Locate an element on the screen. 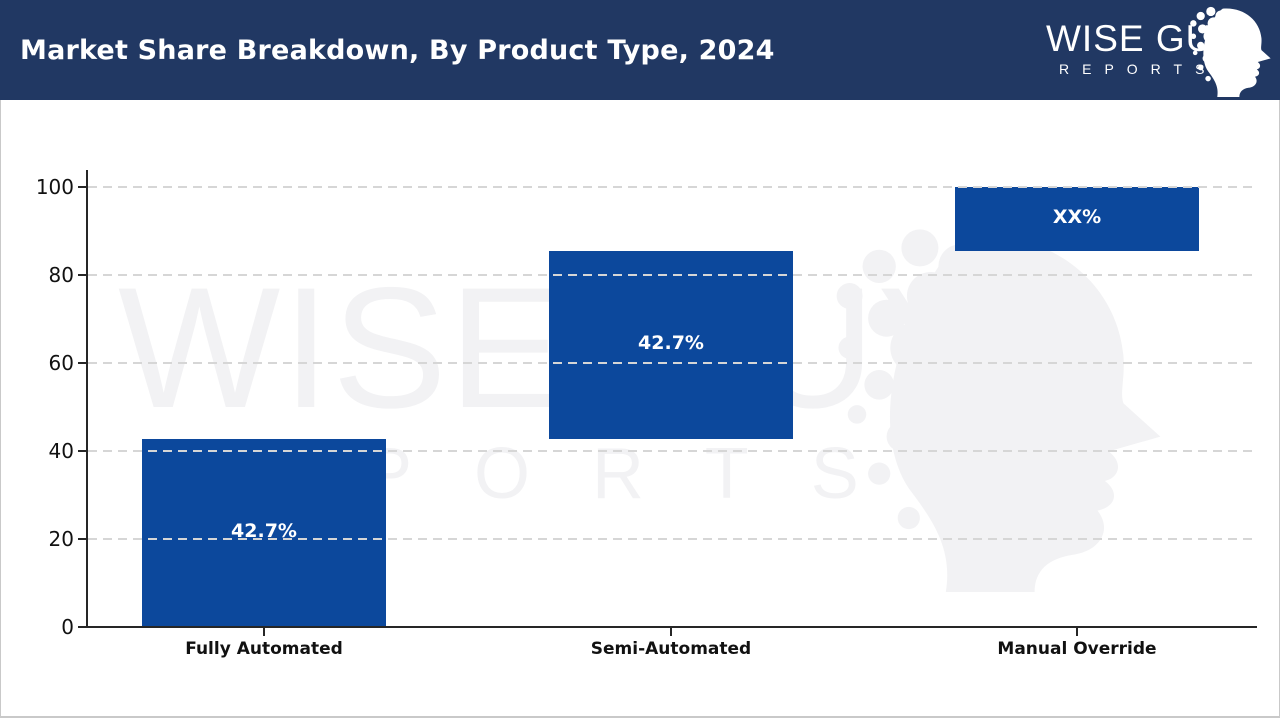 The height and width of the screenshot is (720, 1280). y-axis-tick-label: 80 is located at coordinates (61, 275).